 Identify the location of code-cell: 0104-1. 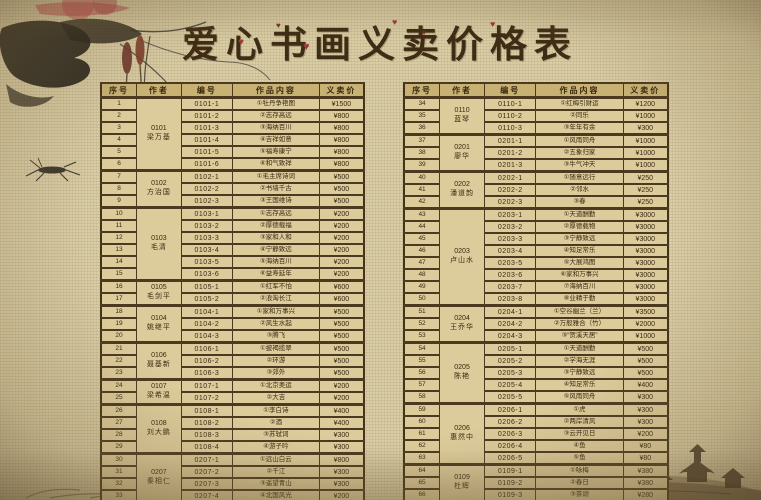
(206, 311).